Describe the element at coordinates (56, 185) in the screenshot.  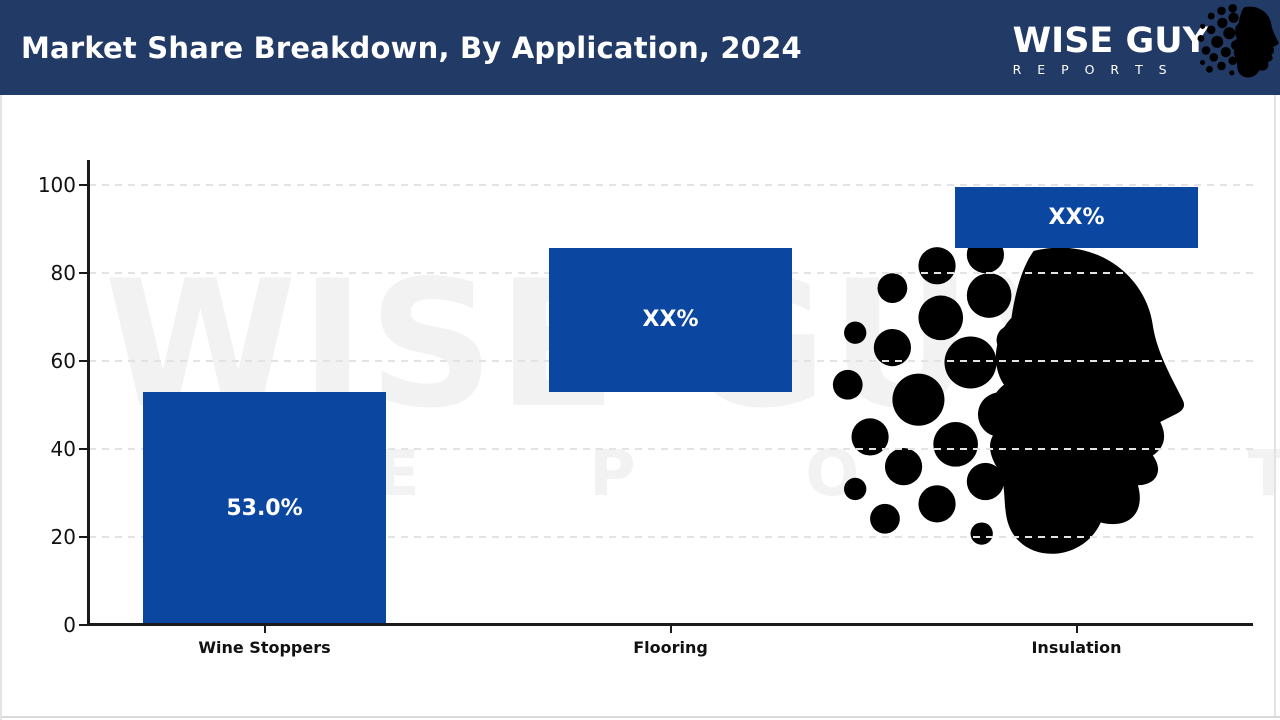
I see `y-tick-label: 100` at that location.